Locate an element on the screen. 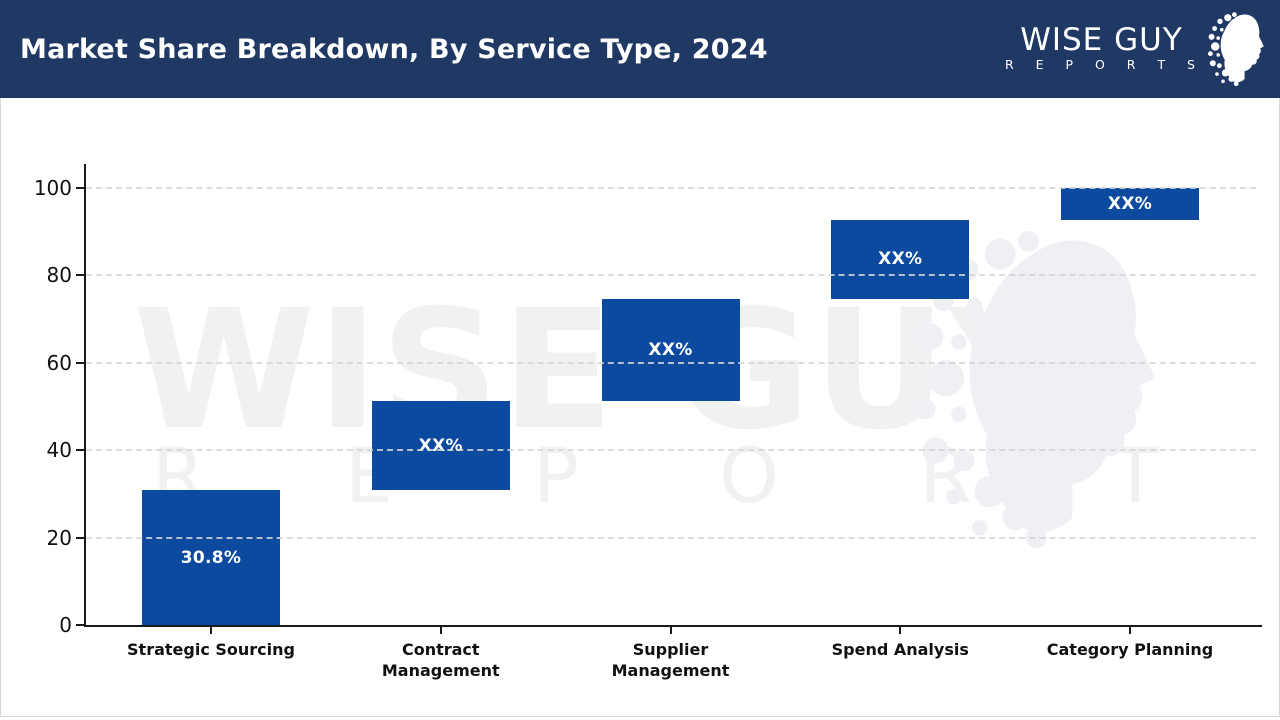  brand-subname: R E P O R T S is located at coordinates (1104, 64).